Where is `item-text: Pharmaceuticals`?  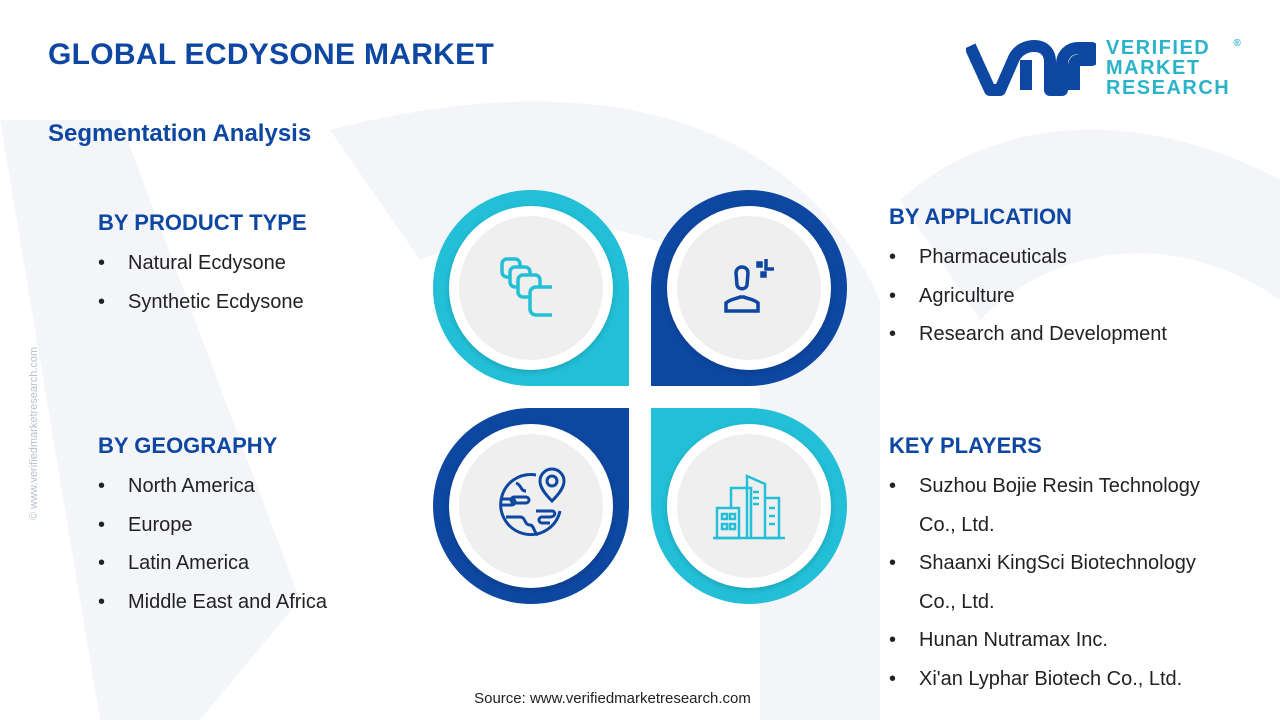
item-text: Pharmaceuticals is located at coordinates (993, 257).